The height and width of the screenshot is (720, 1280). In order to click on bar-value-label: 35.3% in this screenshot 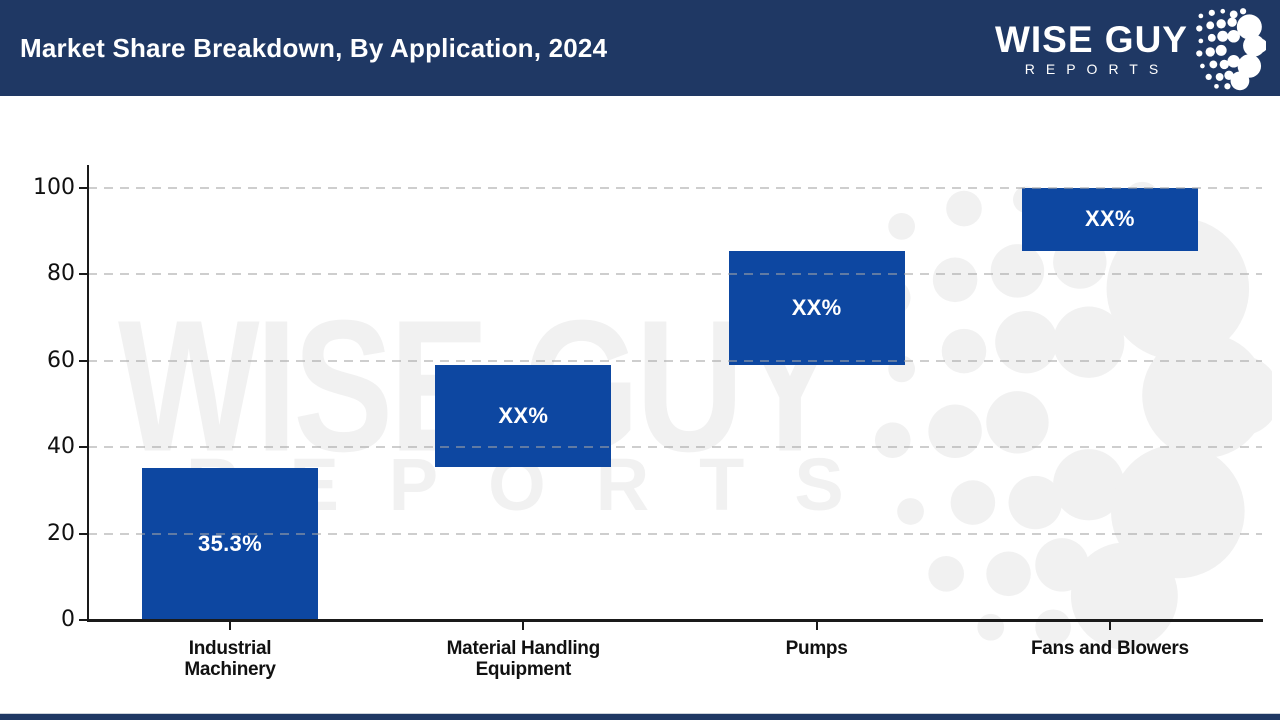, I will do `click(230, 543)`.